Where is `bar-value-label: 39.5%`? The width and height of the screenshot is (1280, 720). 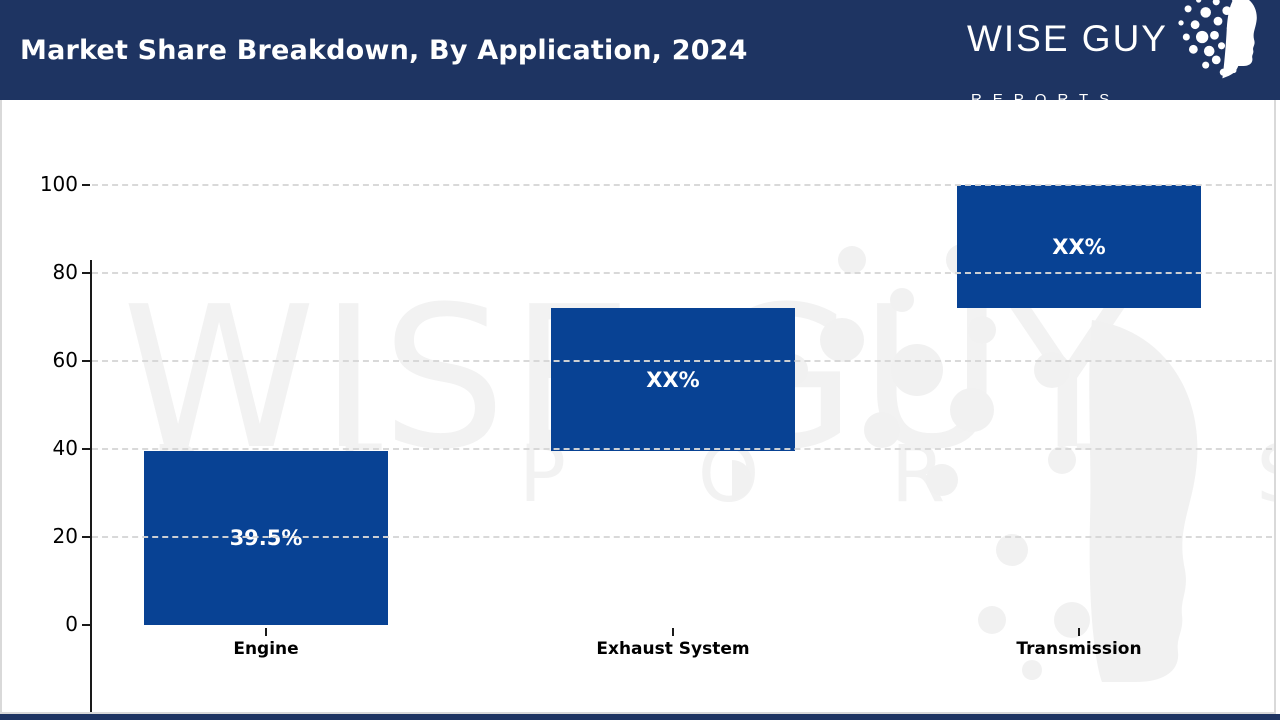 bar-value-label: 39.5% is located at coordinates (266, 538).